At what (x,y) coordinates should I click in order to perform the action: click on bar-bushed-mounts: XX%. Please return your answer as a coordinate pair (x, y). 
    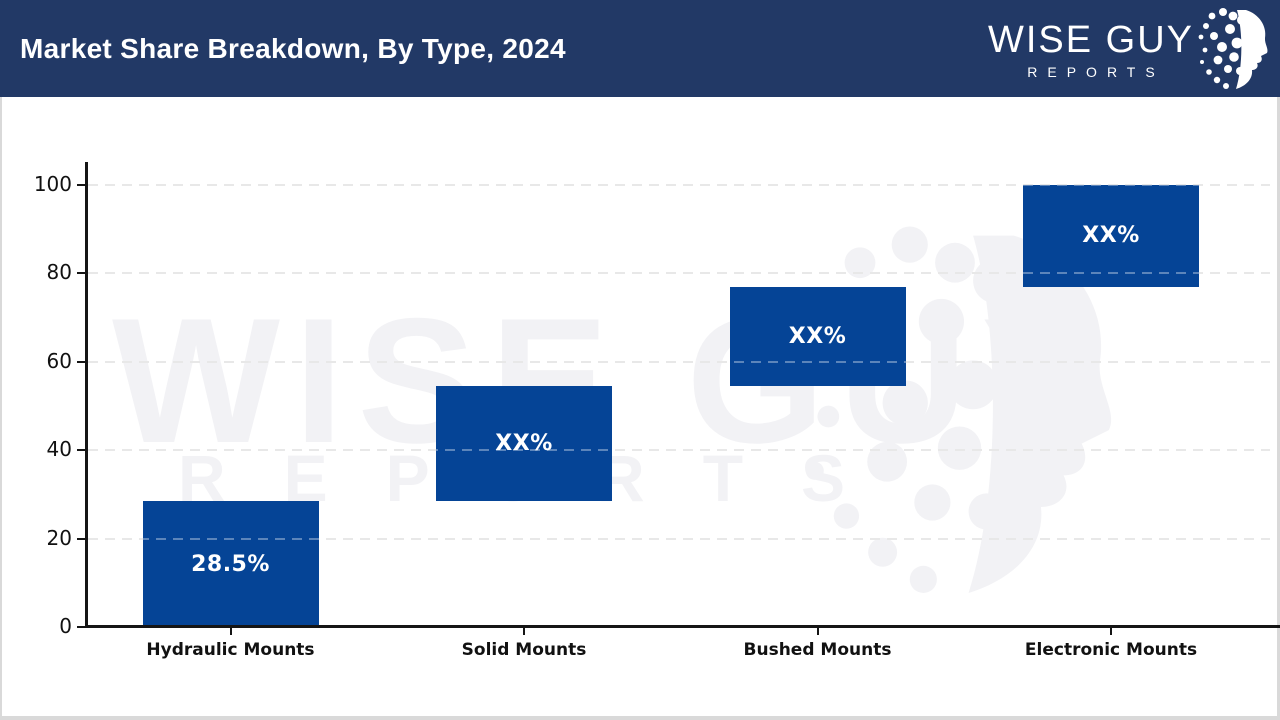
    Looking at the image, I should click on (817, 336).